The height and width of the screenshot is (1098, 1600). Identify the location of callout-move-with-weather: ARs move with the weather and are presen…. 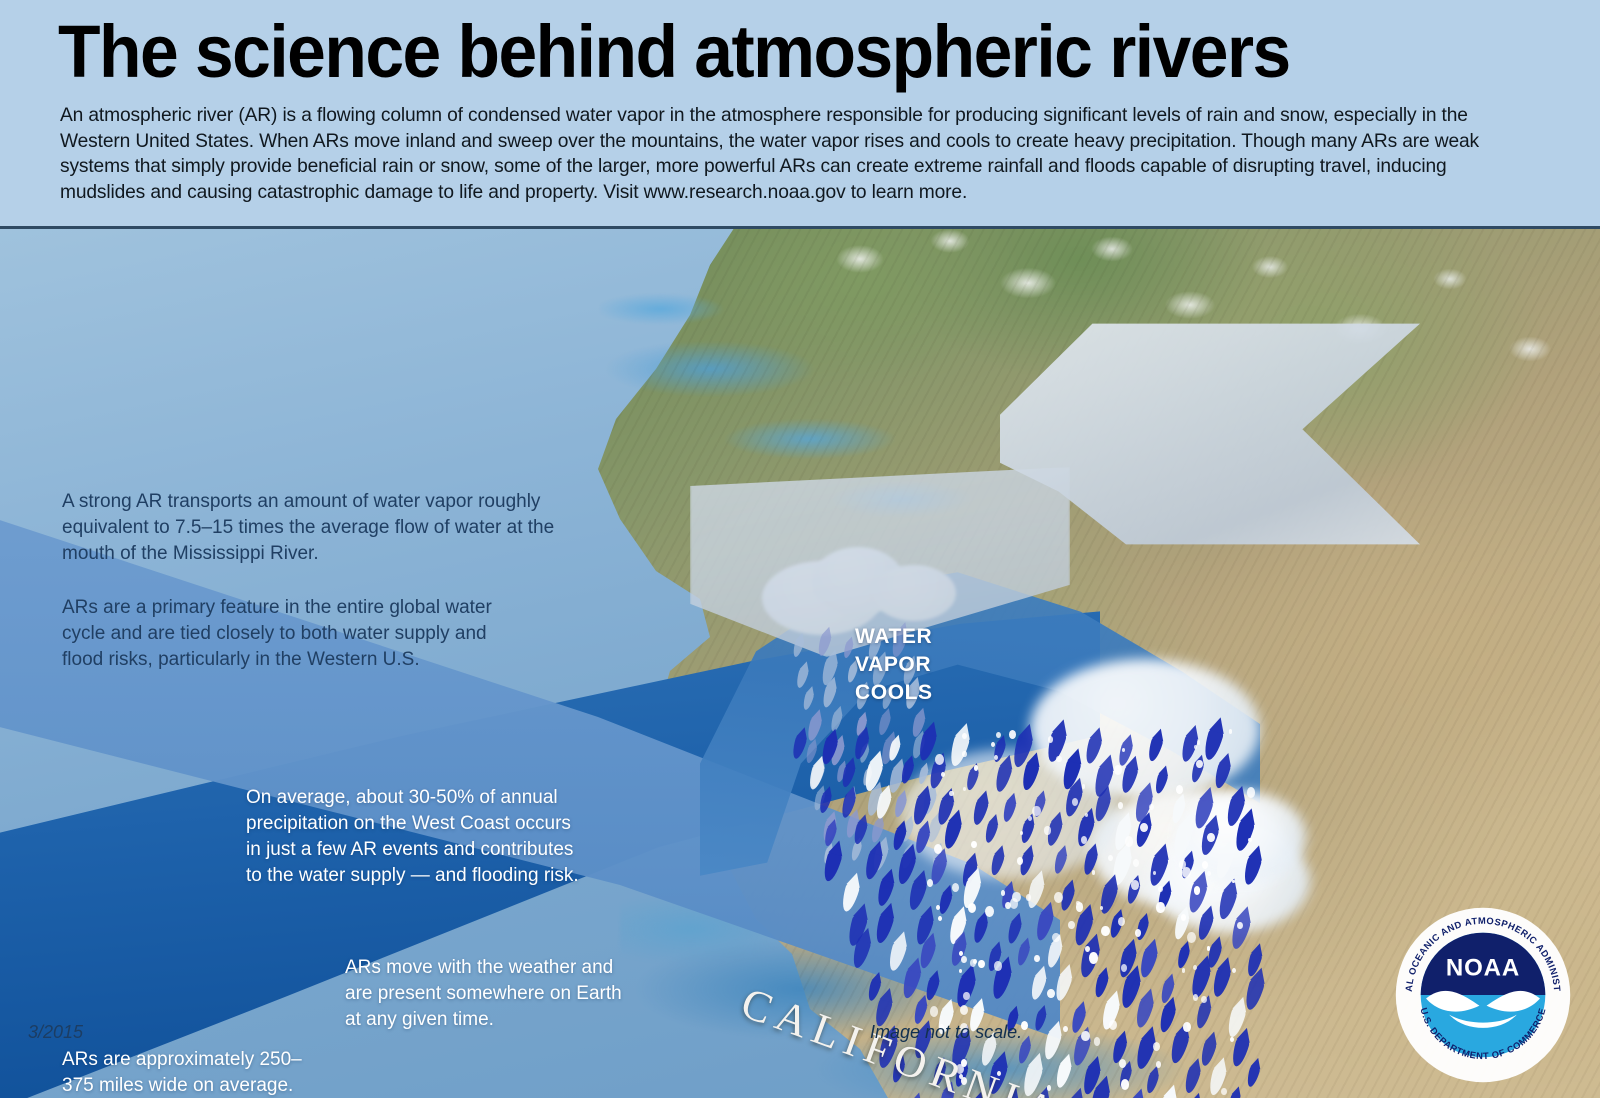
(483, 993).